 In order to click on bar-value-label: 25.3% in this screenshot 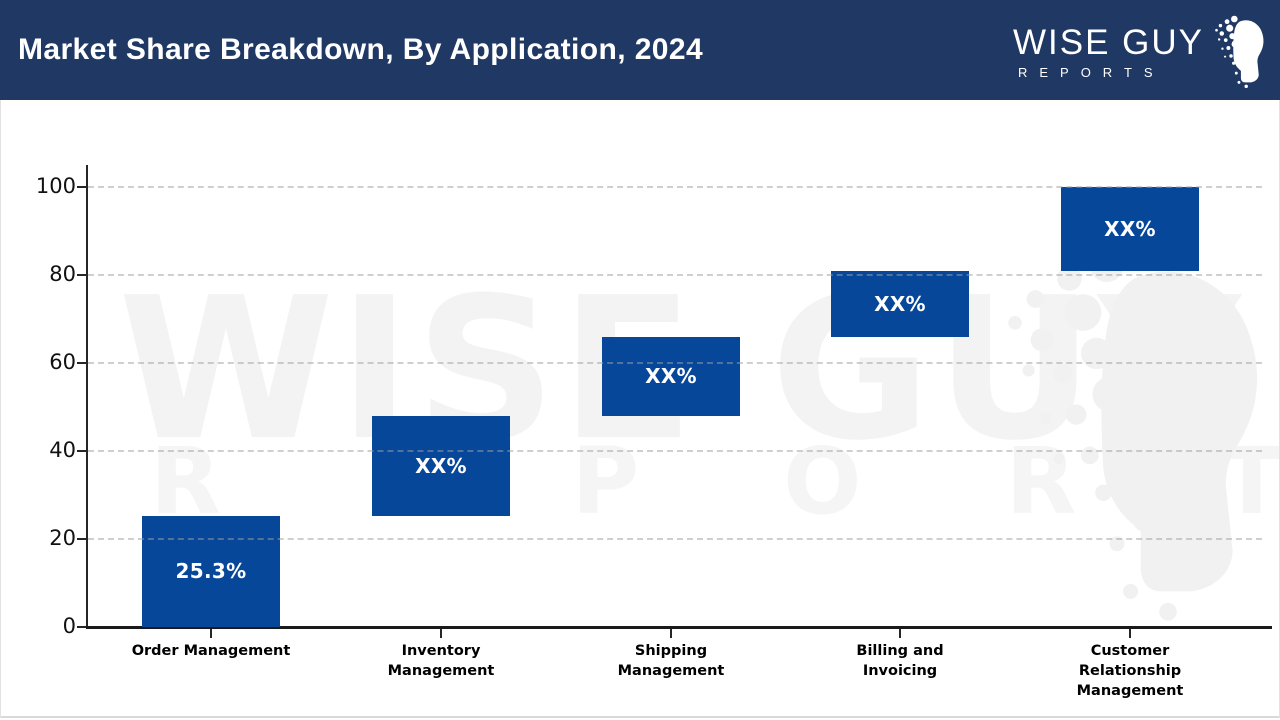, I will do `click(211, 571)`.